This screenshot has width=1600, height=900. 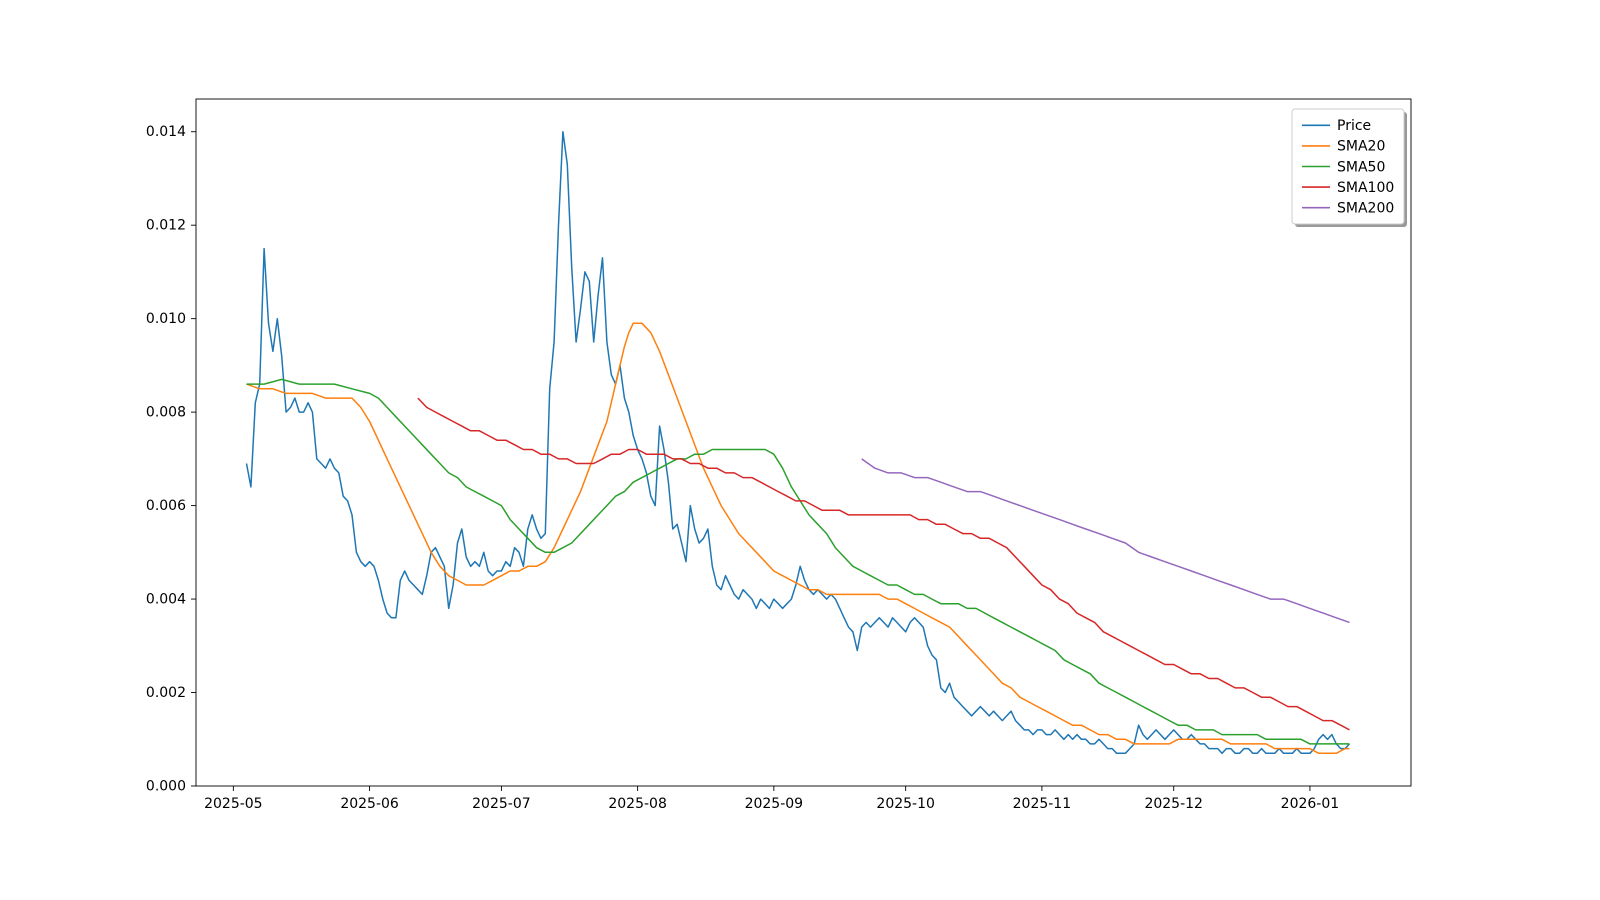 I want to click on legend: Price SMA20 SMA50 SMA100 SMA200, so click(x=1349, y=167).